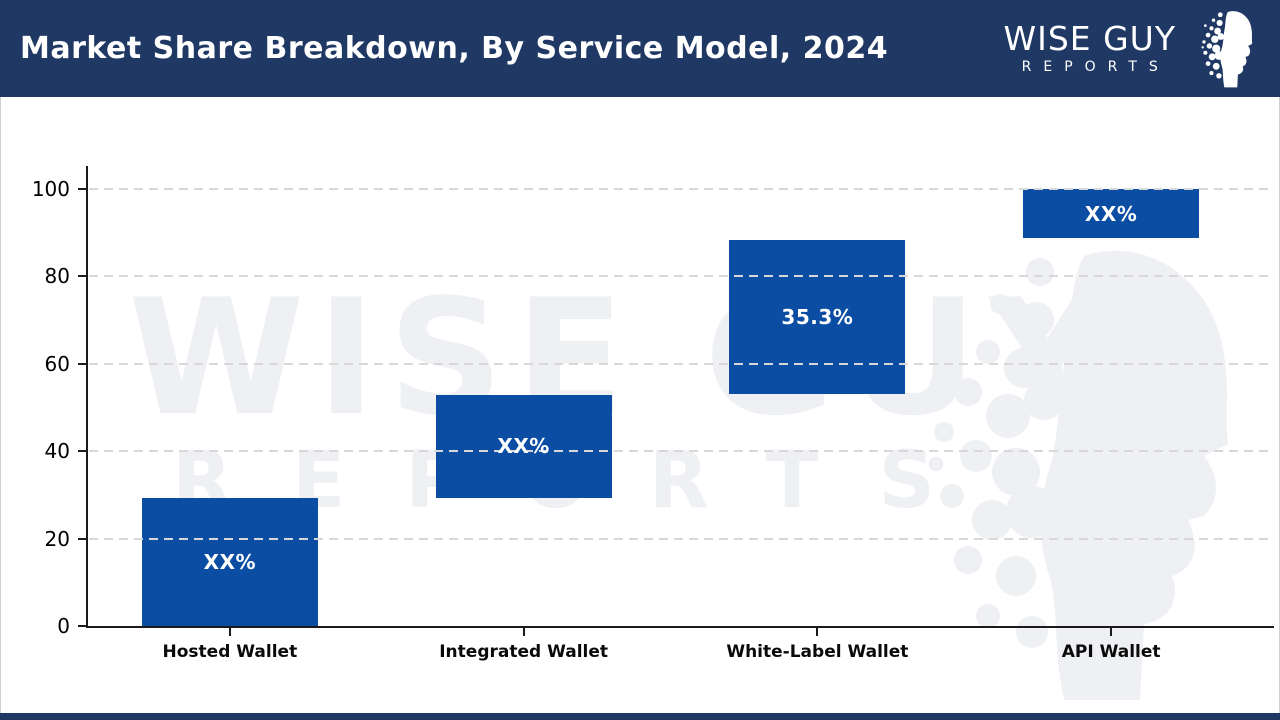 This screenshot has height=720, width=1280. Describe the element at coordinates (57, 276) in the screenshot. I see `y-tick-label-80: 80` at that location.